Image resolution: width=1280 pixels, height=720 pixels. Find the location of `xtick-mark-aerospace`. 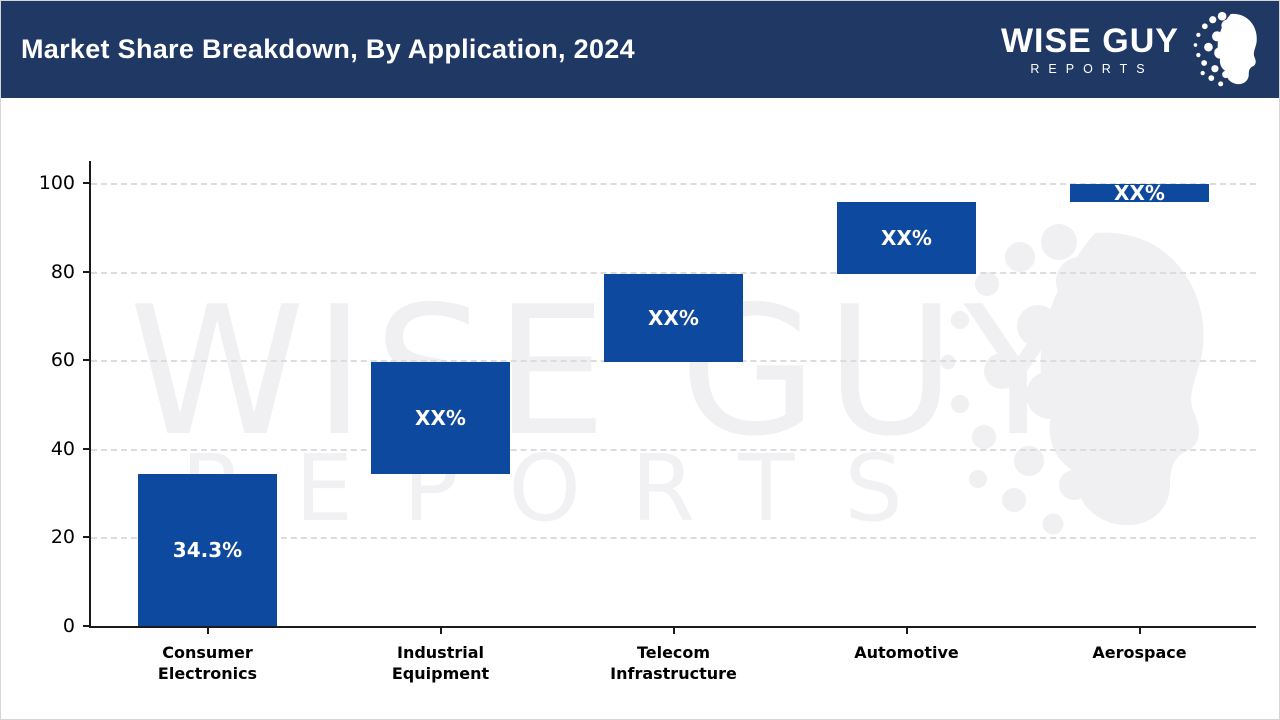

xtick-mark-aerospace is located at coordinates (1139, 630).